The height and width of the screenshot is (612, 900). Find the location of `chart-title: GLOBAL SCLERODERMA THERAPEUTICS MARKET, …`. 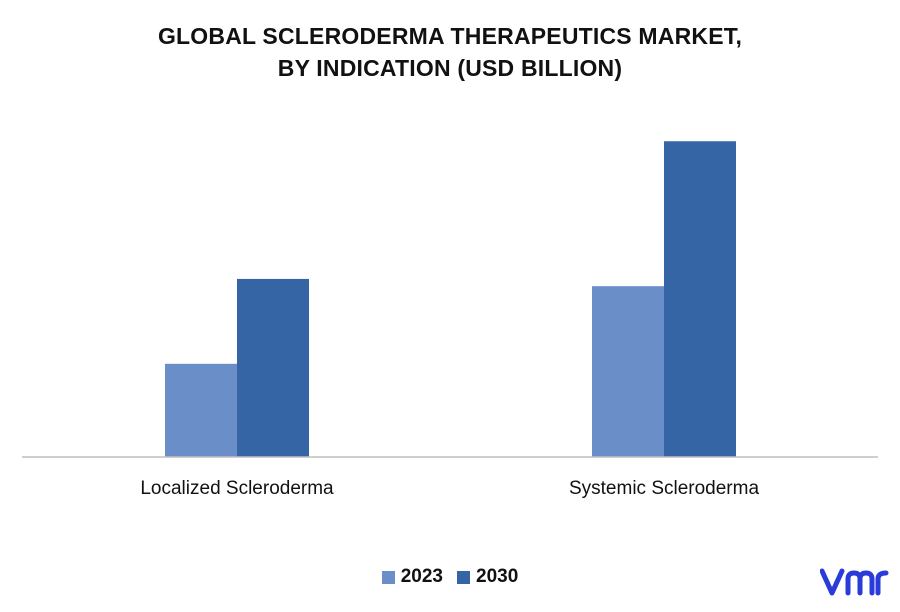

chart-title: GLOBAL SCLERODERMA THERAPEUTICS MARKET, … is located at coordinates (450, 52).